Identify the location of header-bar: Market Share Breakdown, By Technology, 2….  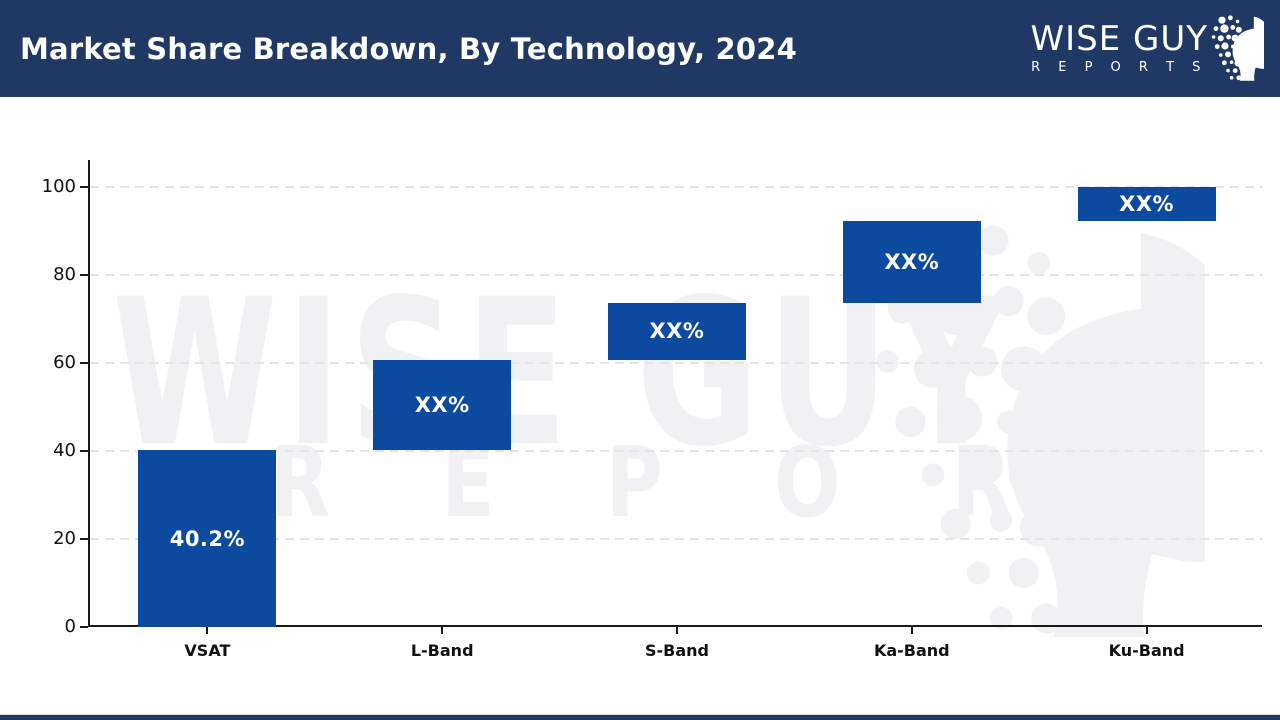
(640, 48).